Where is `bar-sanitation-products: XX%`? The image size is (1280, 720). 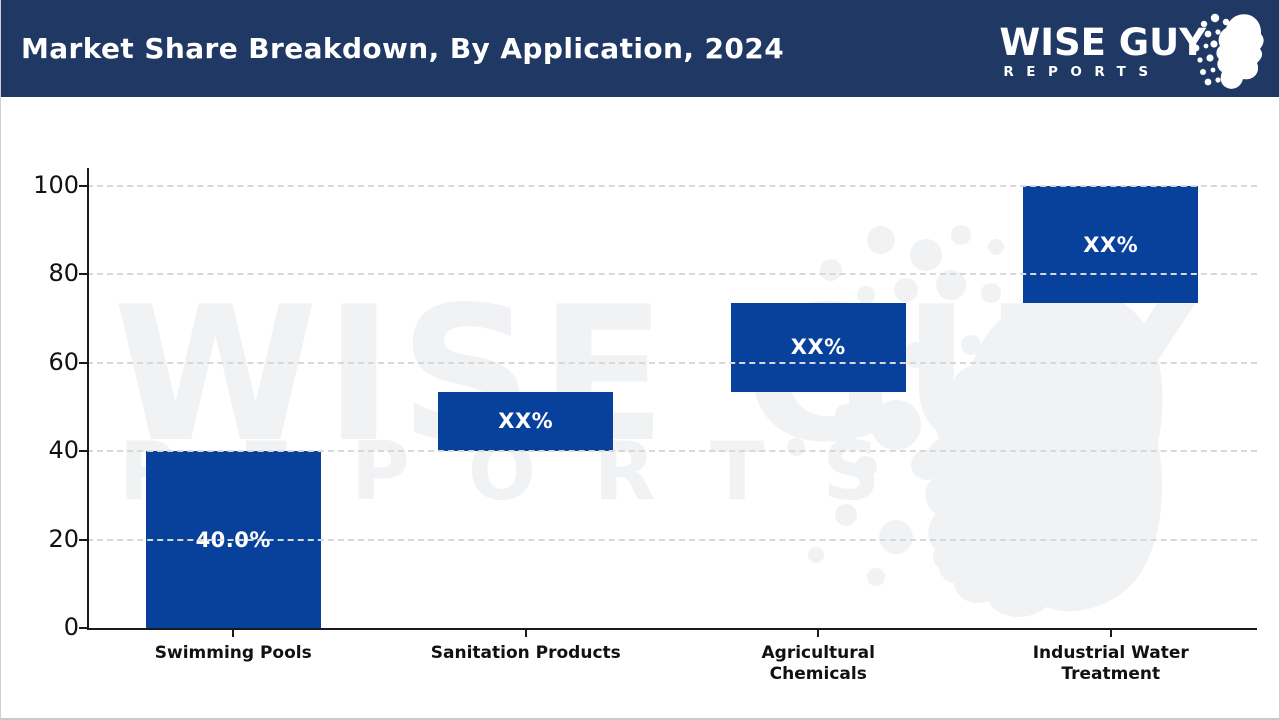
bar-sanitation-products: XX% is located at coordinates (526, 421).